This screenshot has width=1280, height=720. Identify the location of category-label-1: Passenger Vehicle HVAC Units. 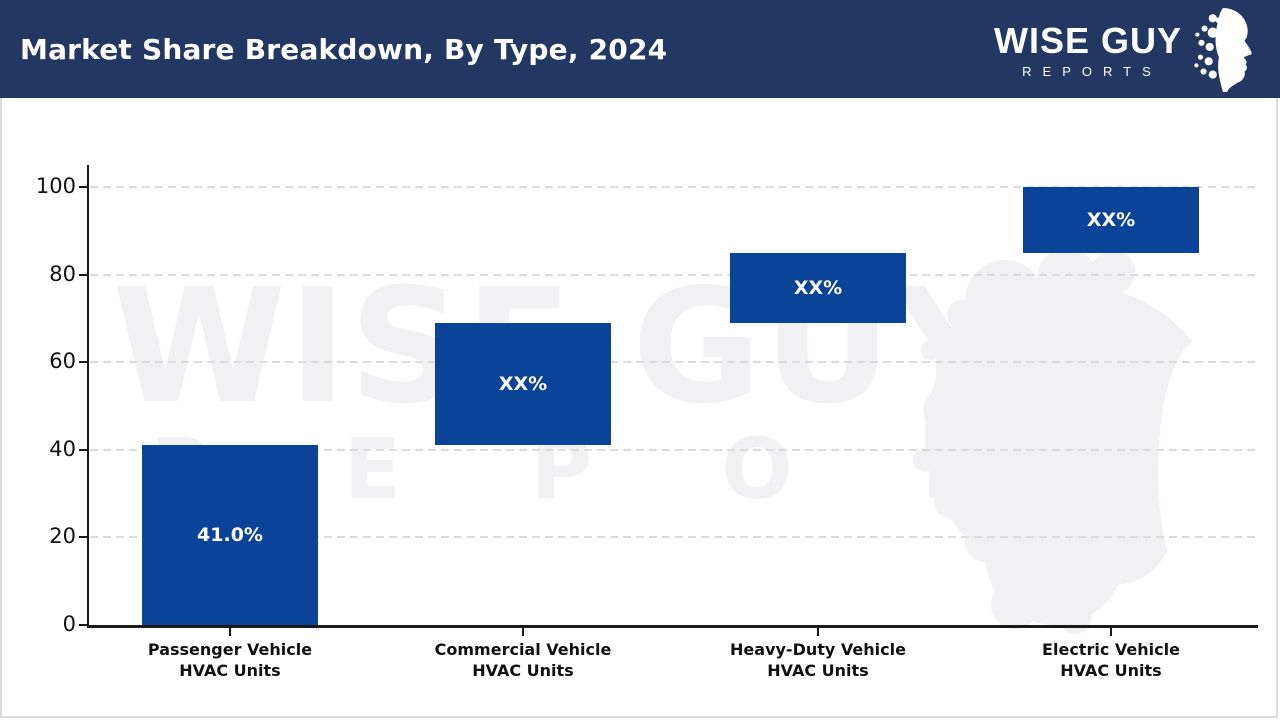
(230, 660).